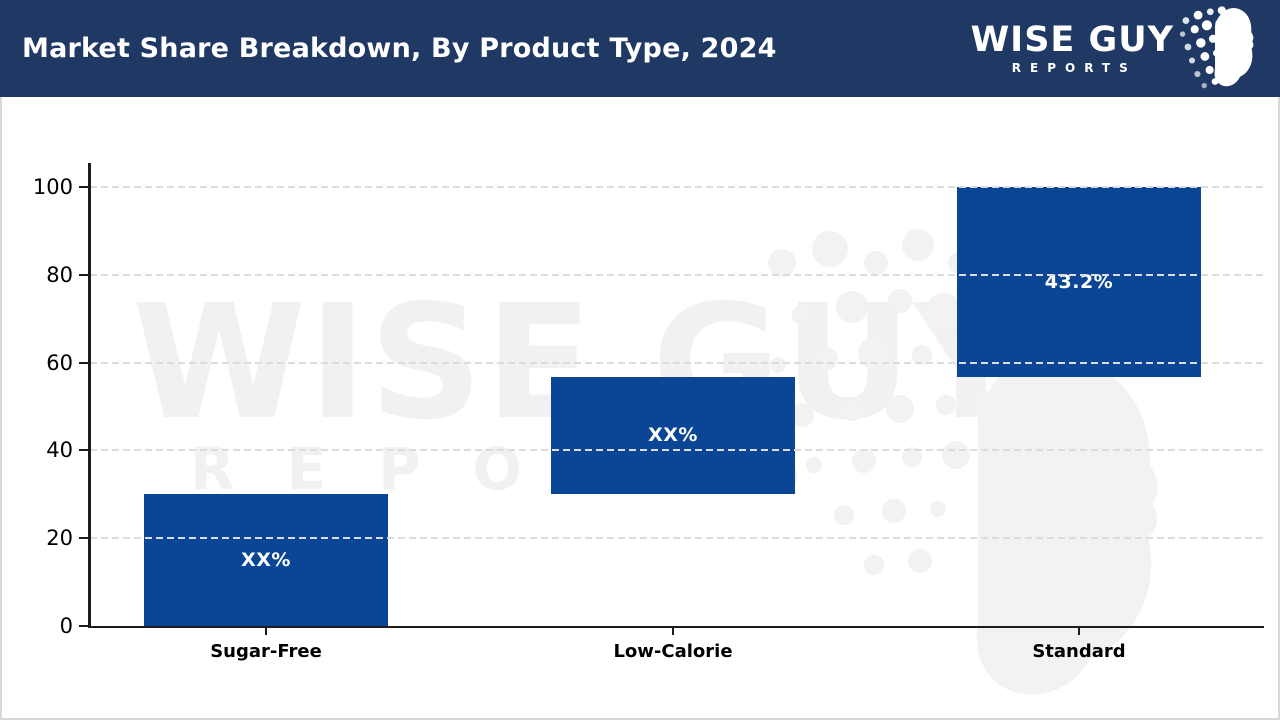  Describe the element at coordinates (59, 362) in the screenshot. I see `y-tick-label-60: 60` at that location.